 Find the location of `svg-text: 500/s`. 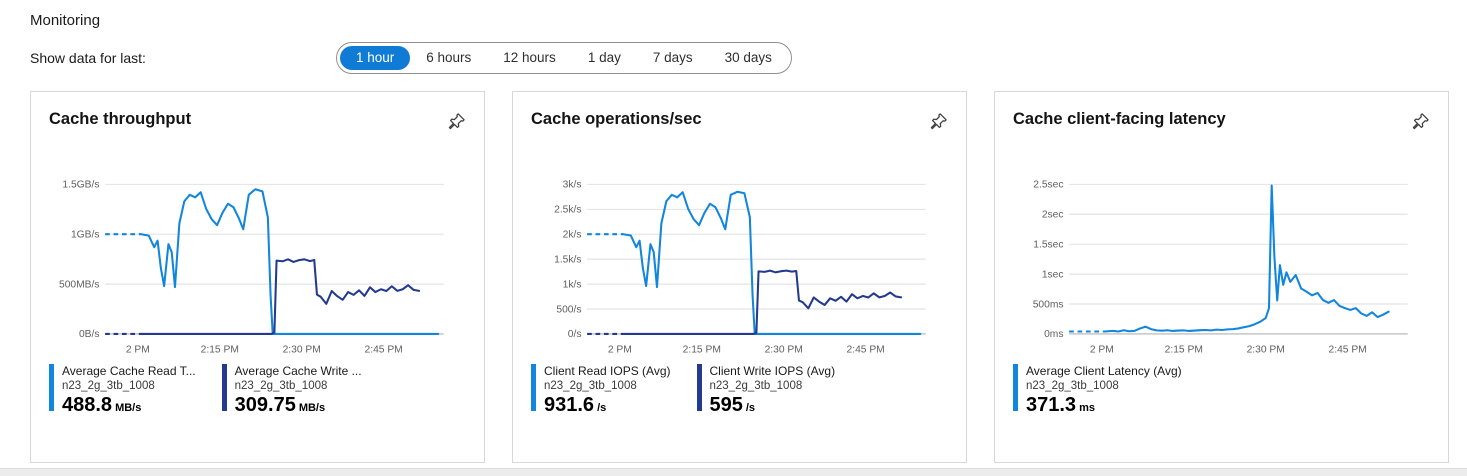

svg-text: 500/s is located at coordinates (568, 309).